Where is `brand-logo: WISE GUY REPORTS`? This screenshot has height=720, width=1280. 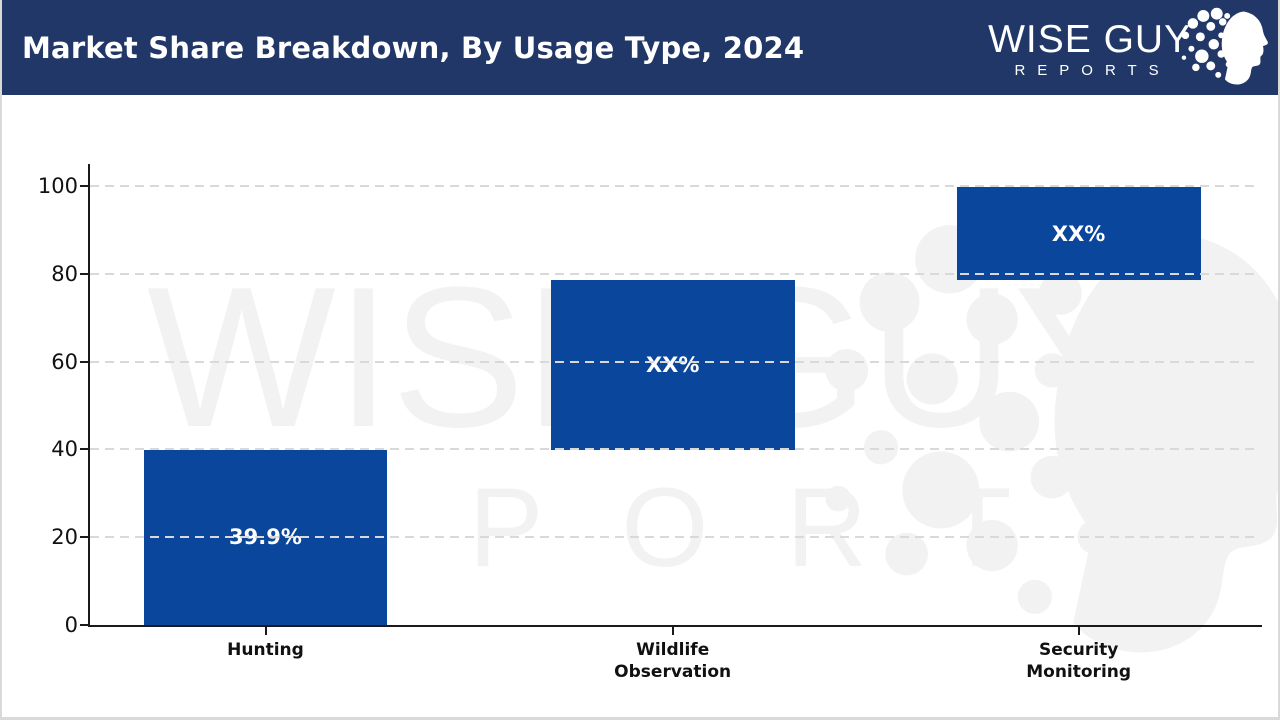
brand-logo: WISE GUY REPORTS is located at coordinates (1133, 48).